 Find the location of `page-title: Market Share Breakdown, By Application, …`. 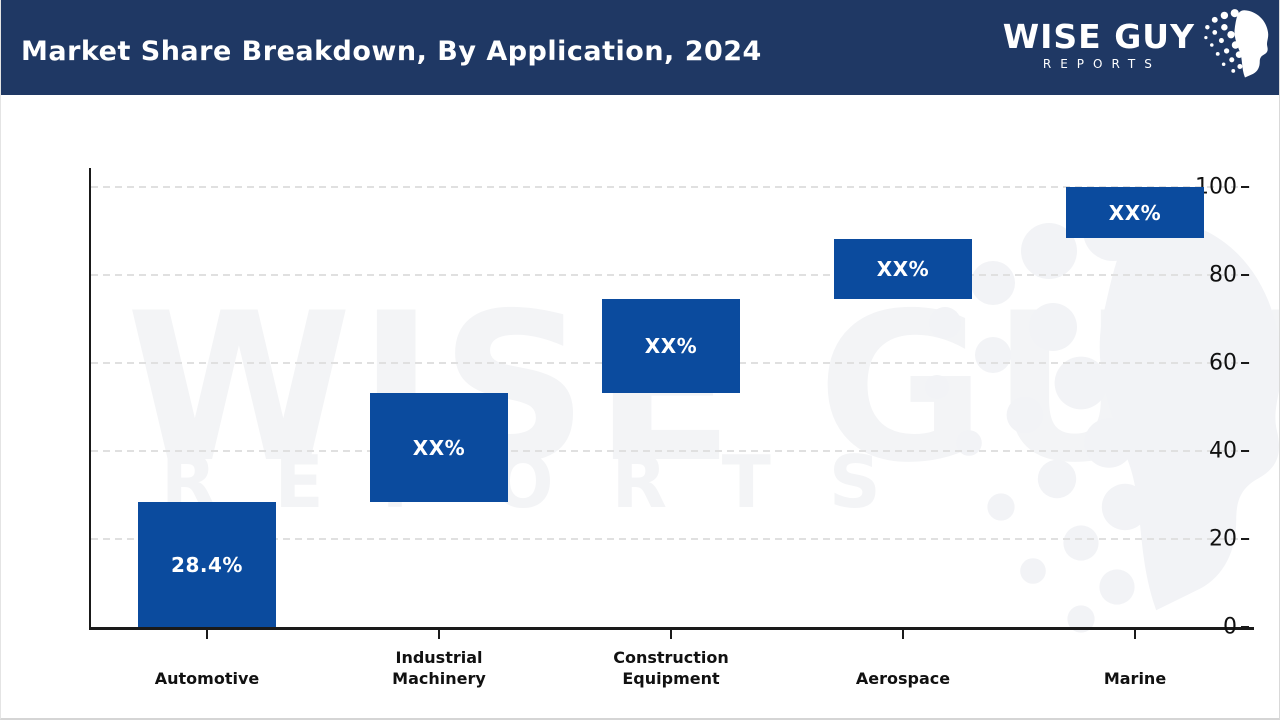

page-title: Market Share Breakdown, By Application, … is located at coordinates (391, 51).